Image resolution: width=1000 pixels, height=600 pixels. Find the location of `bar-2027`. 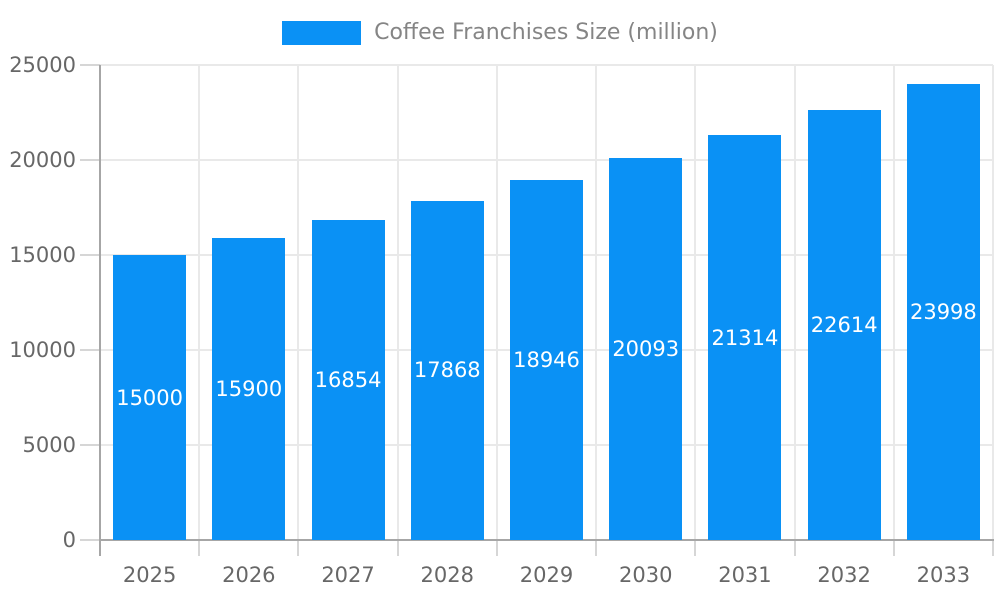

bar-2027 is located at coordinates (348, 379).